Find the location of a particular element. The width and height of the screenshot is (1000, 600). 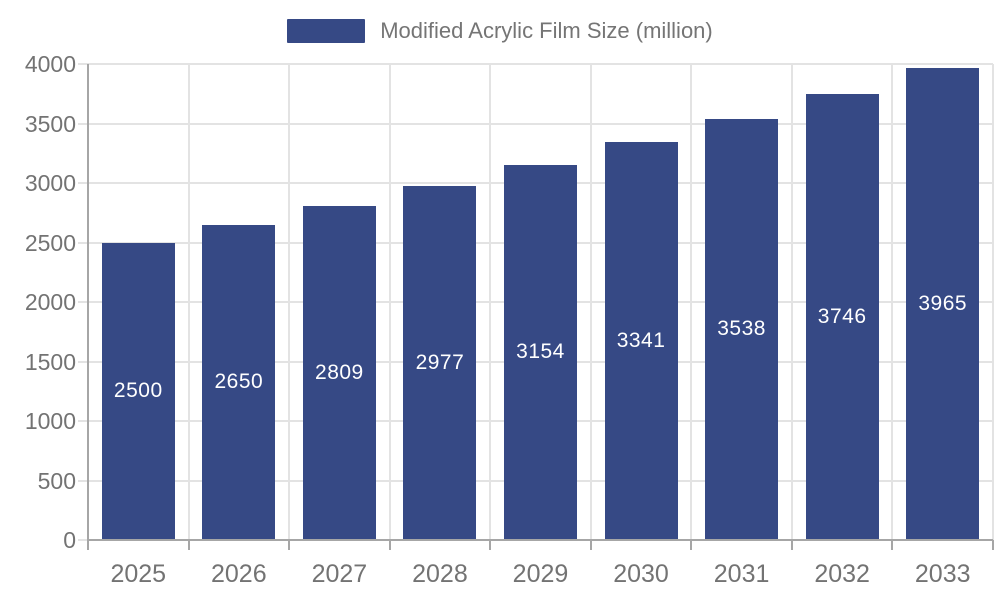

x-tick-label: 2032 is located at coordinates (842, 574).